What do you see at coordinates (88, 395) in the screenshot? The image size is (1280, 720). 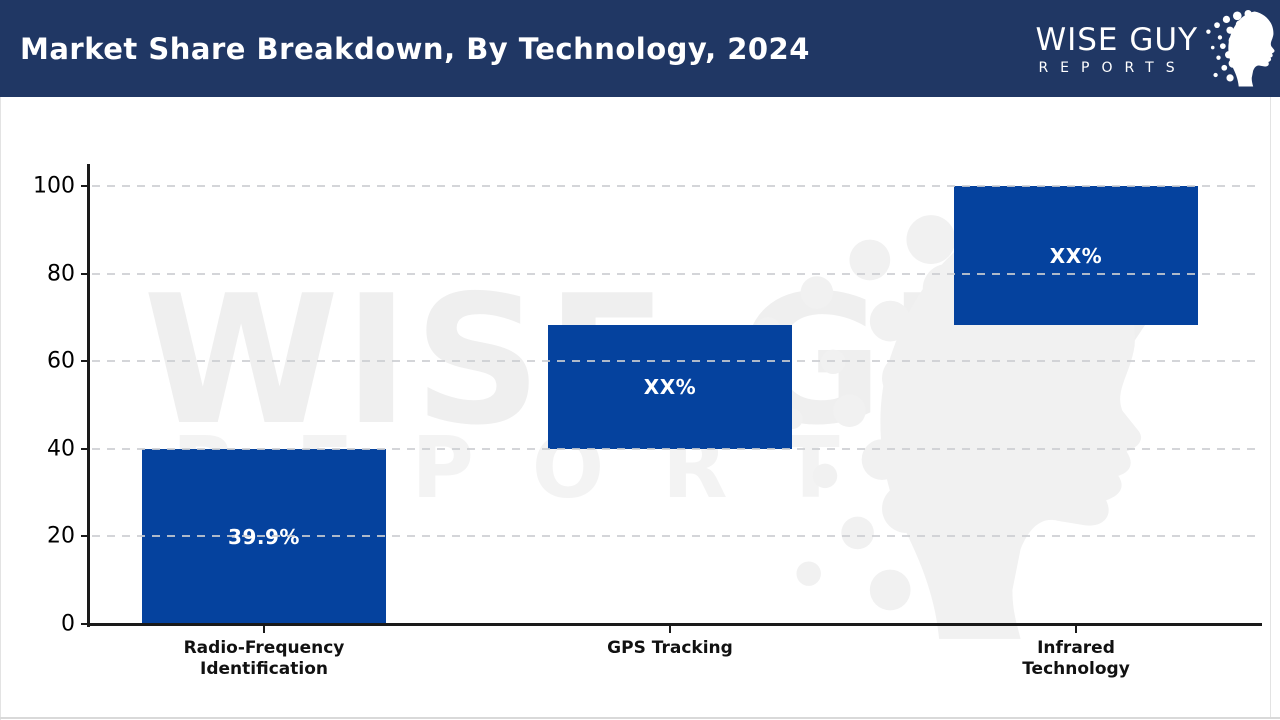 I see `y-axis-line` at bounding box center [88, 395].